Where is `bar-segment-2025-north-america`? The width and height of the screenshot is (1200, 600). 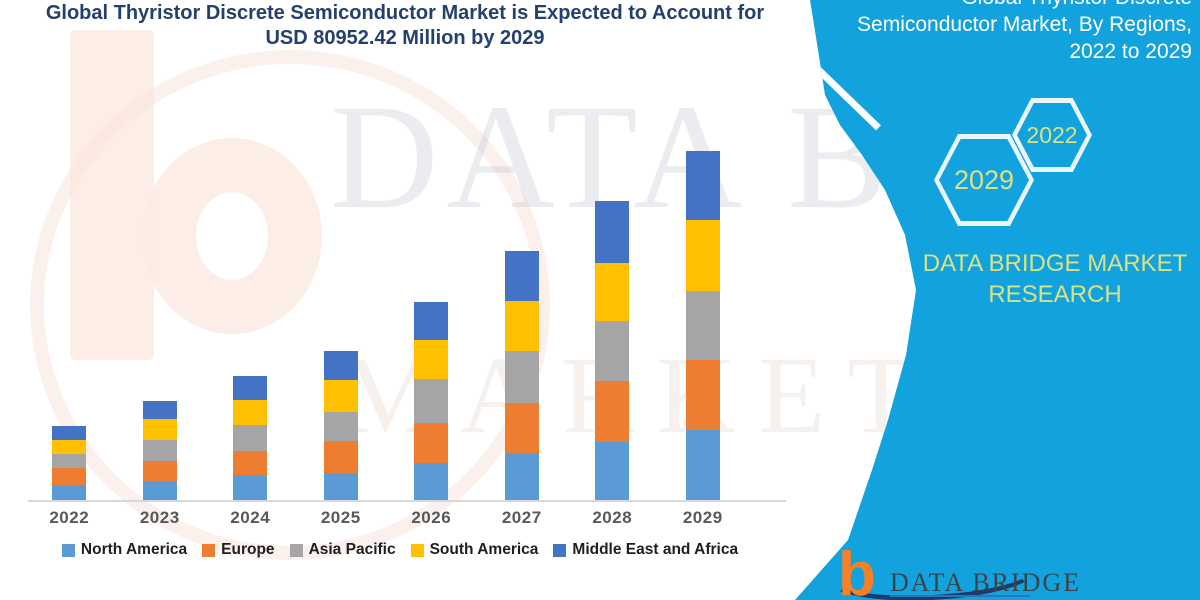
bar-segment-2025-north-america is located at coordinates (340, 487).